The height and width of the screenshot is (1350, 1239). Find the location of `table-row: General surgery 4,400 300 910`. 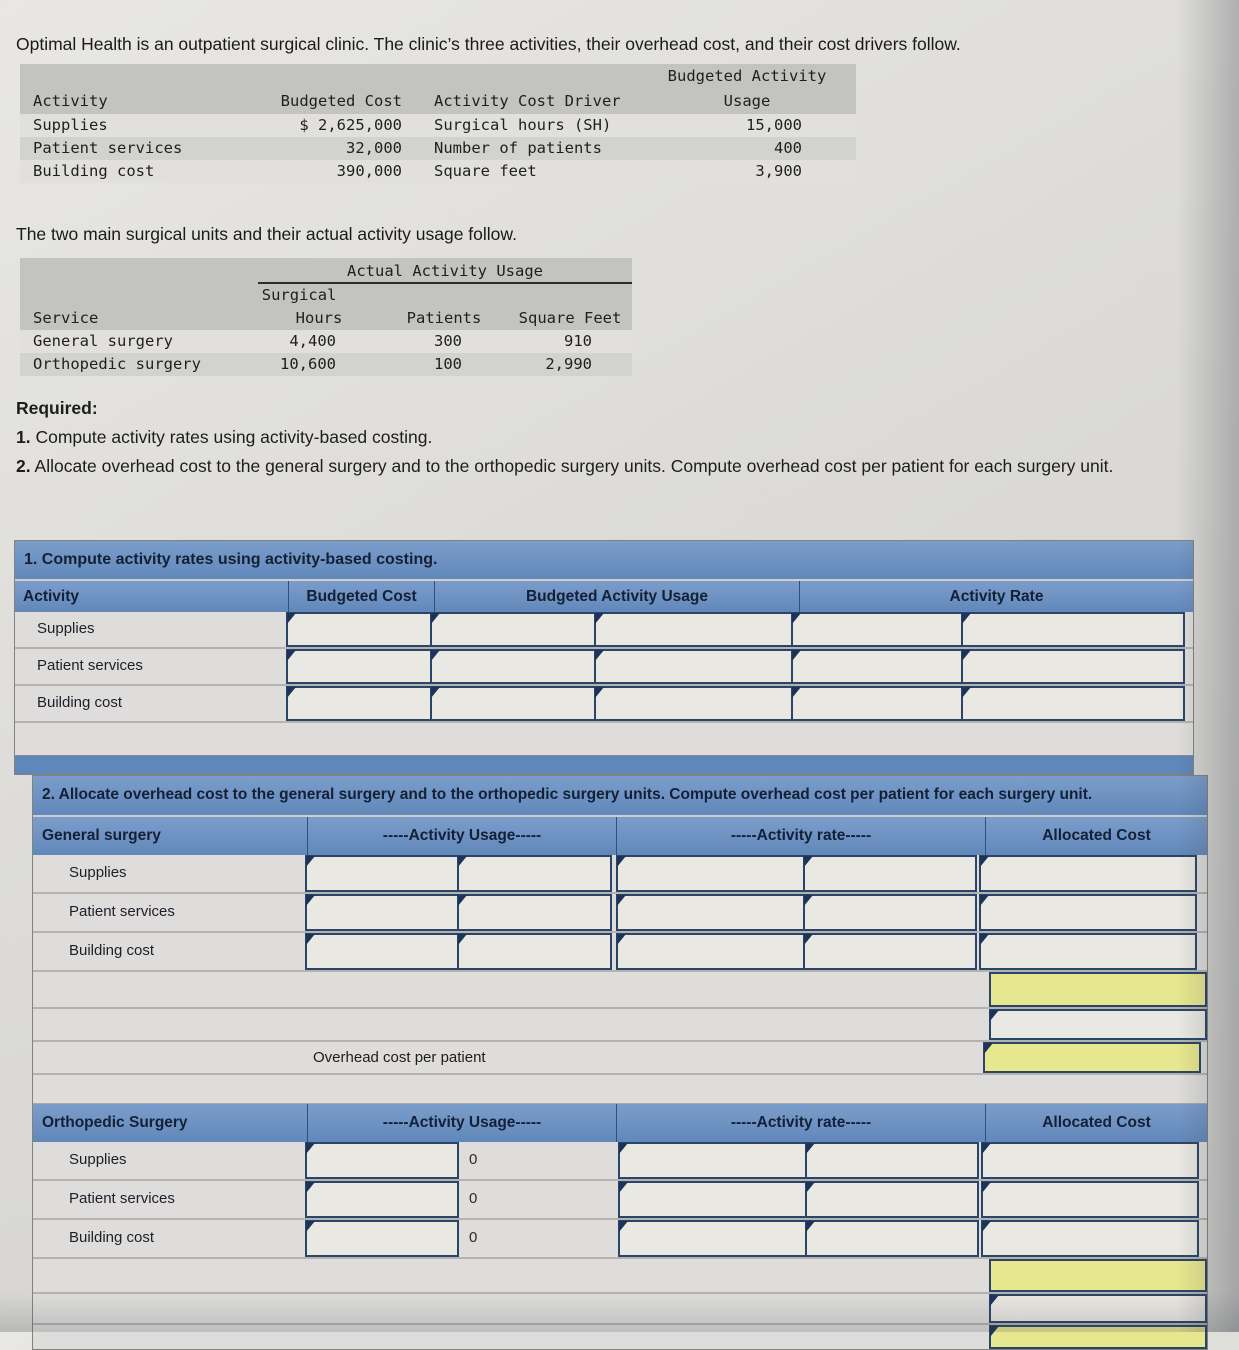

table-row: General surgery 4,400 300 910 is located at coordinates (326, 341).